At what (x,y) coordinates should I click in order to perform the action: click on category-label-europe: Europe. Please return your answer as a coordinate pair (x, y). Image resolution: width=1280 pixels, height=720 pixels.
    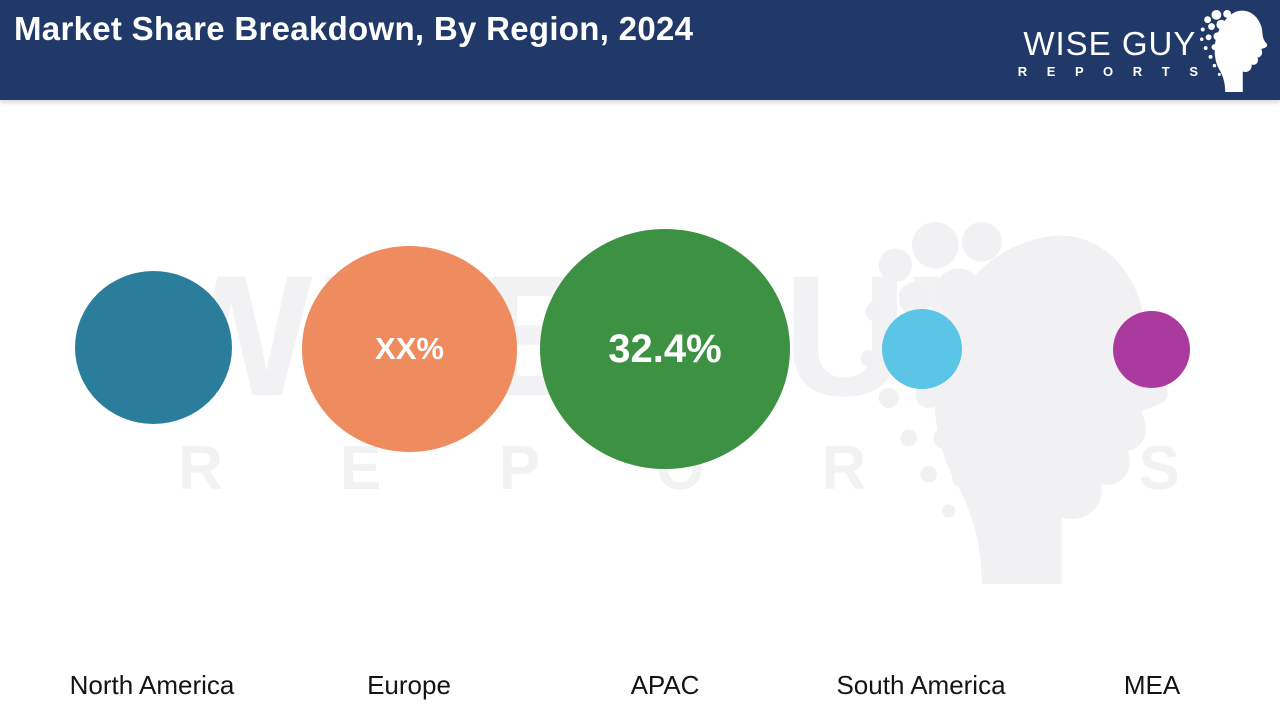
    Looking at the image, I should click on (409, 685).